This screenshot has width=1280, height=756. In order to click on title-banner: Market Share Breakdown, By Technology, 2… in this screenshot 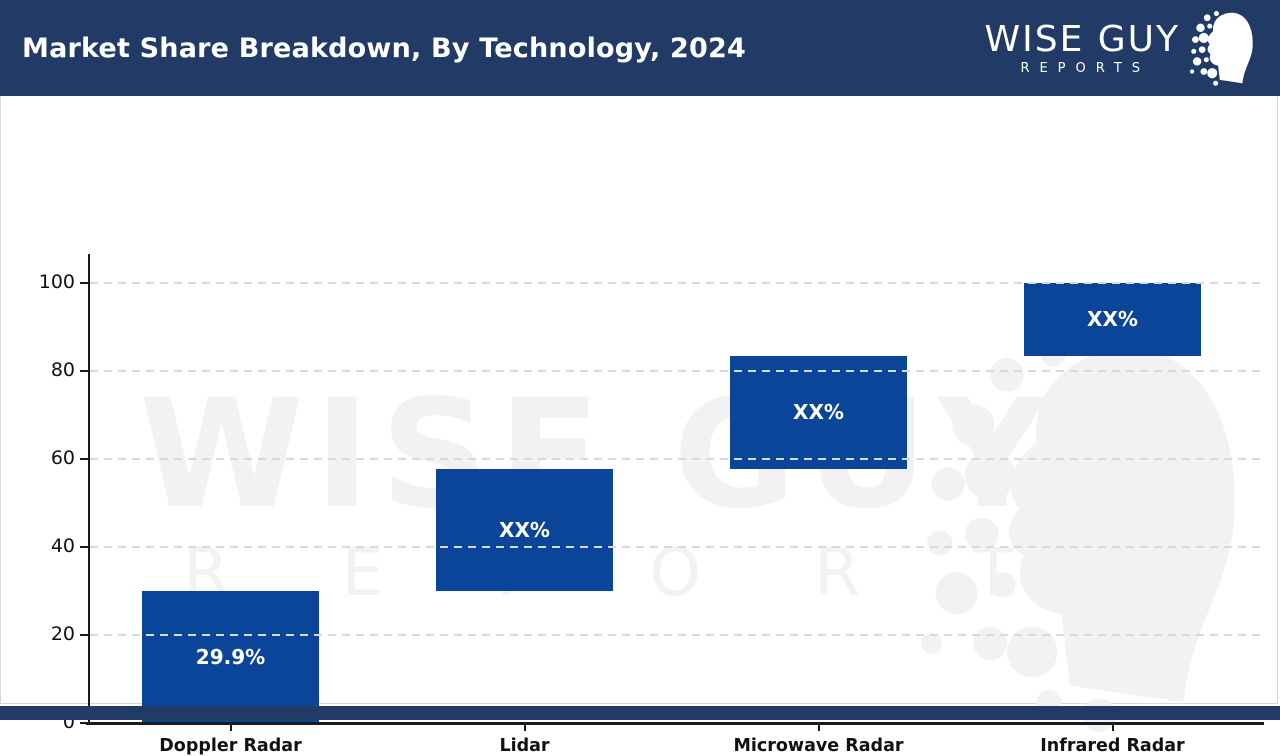, I will do `click(640, 48)`.